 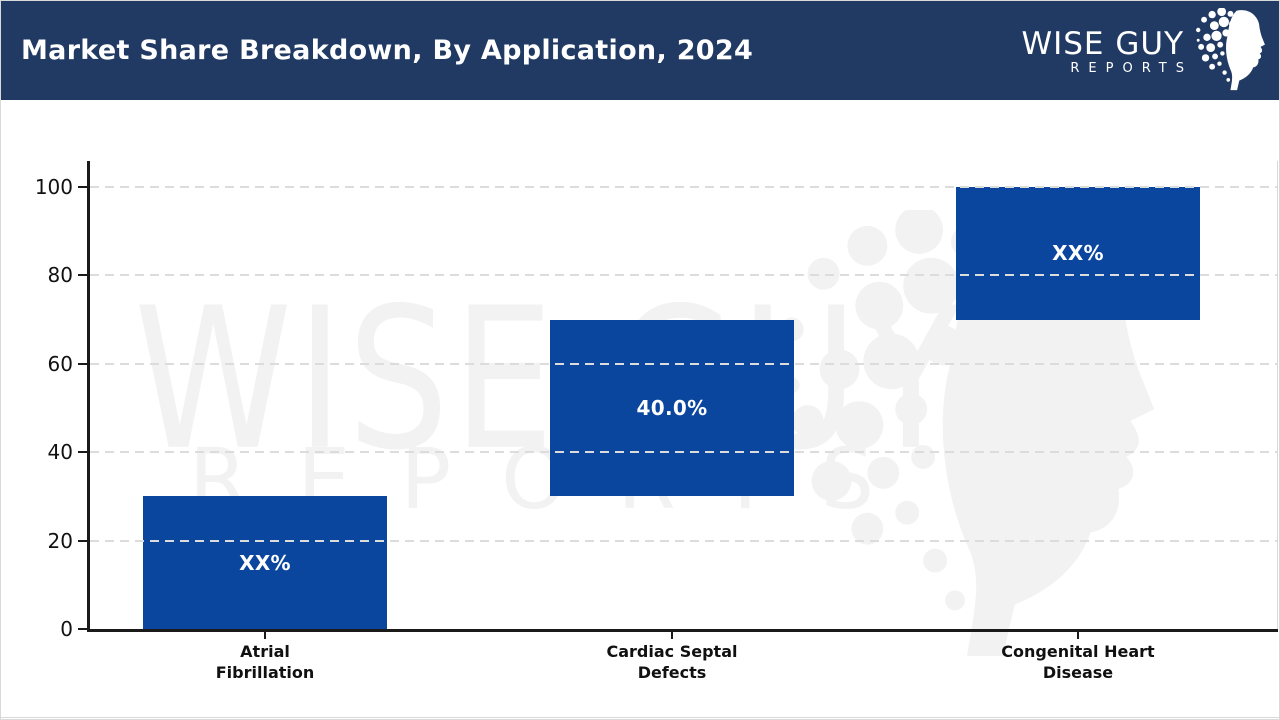 I want to click on logo-subtitle: REPORTS, so click(x=1131, y=68).